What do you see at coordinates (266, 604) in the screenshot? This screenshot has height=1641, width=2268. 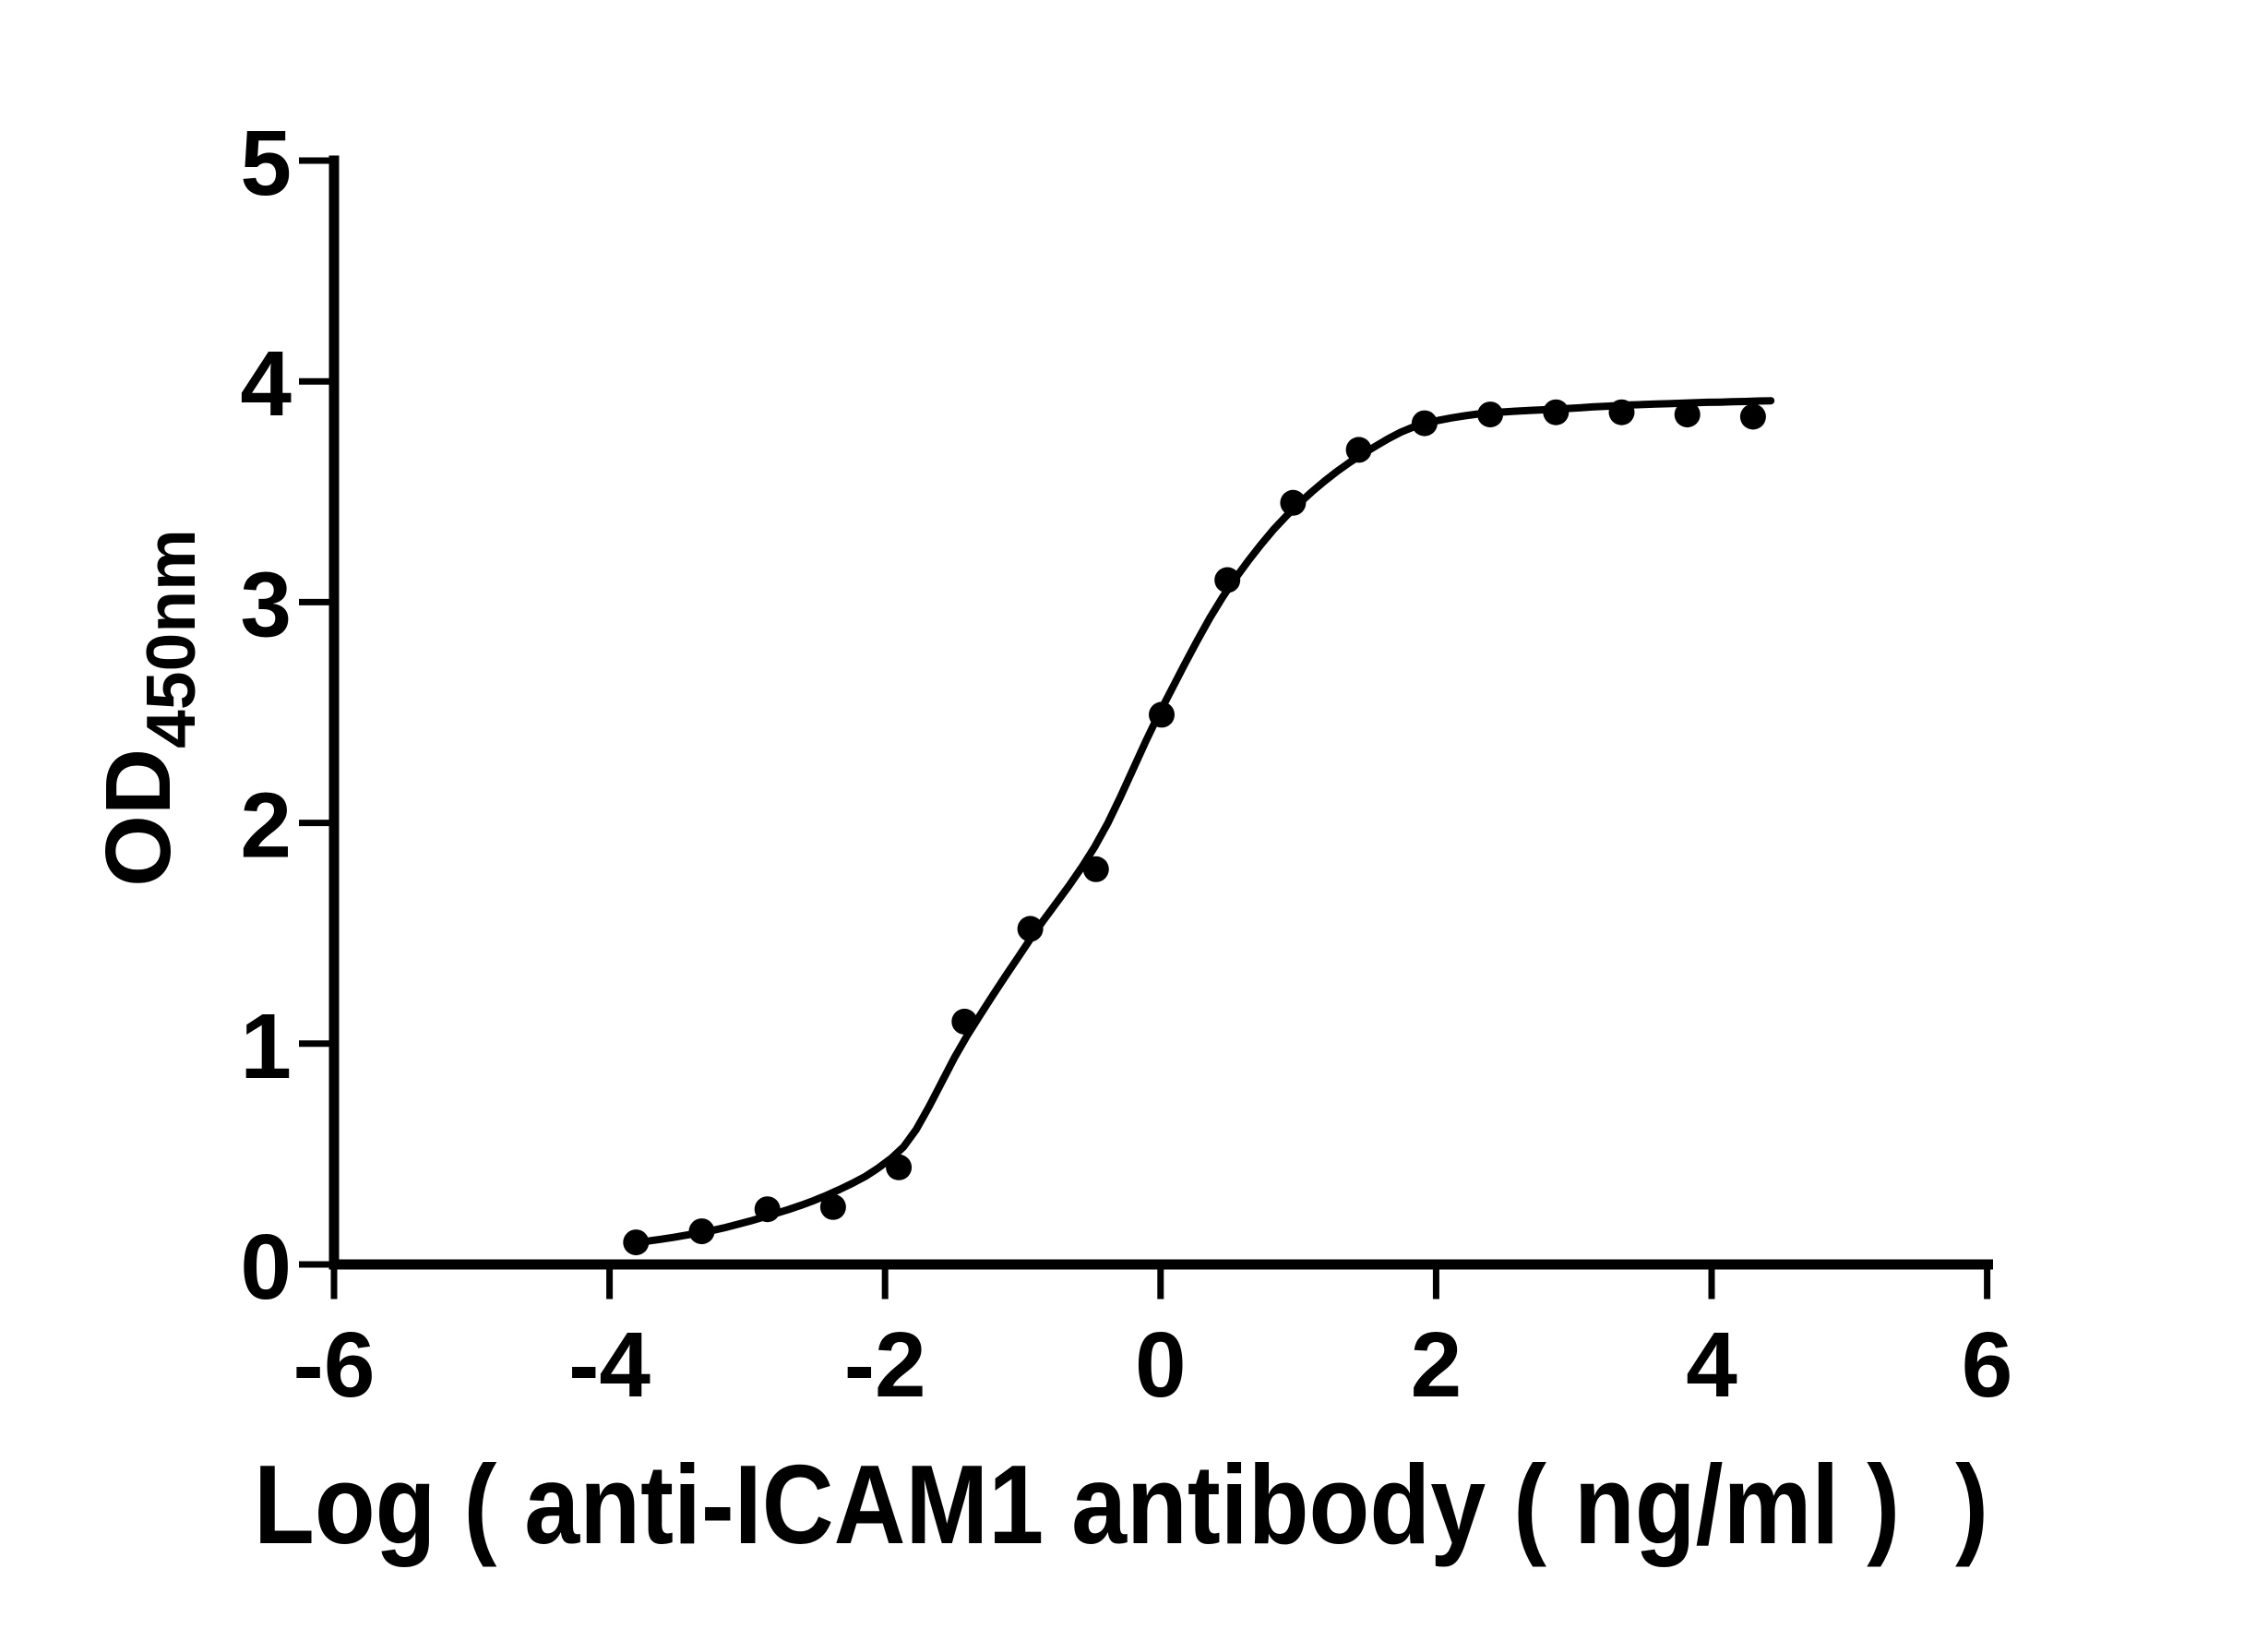 I see `y-tick-label-3: 3` at bounding box center [266, 604].